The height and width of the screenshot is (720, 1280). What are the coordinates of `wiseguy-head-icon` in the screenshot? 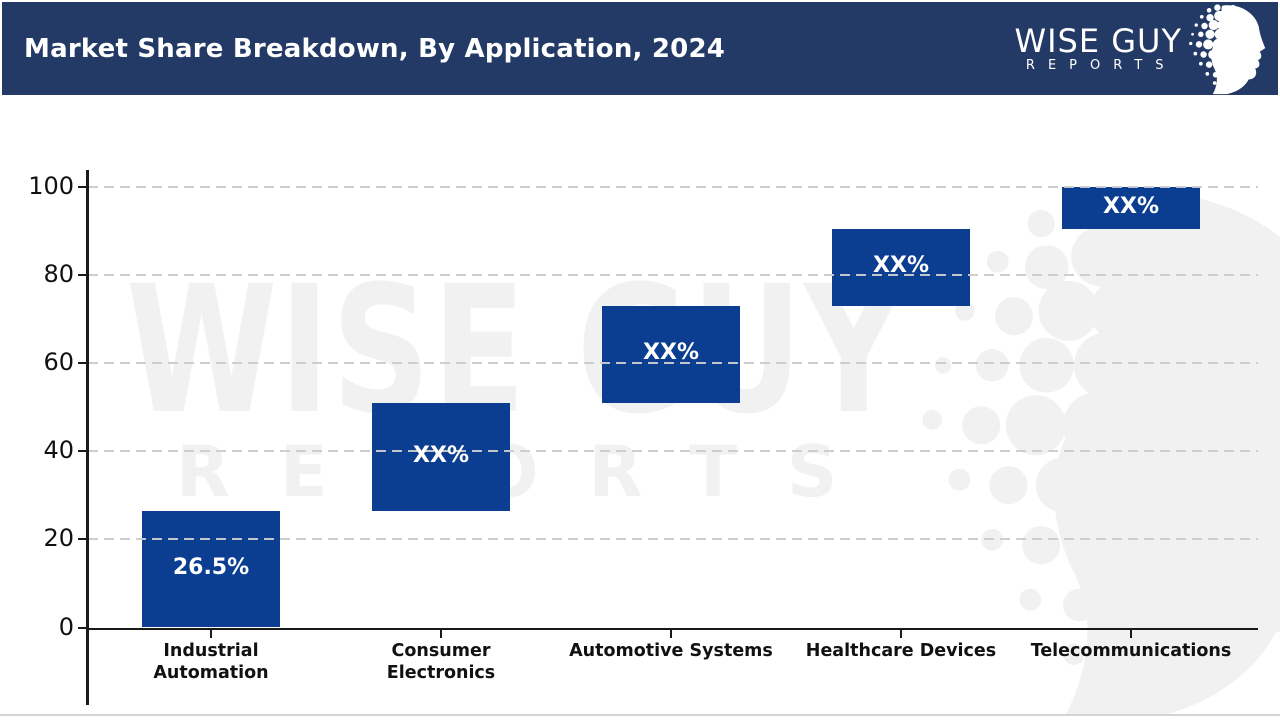 It's located at (1222, 49).